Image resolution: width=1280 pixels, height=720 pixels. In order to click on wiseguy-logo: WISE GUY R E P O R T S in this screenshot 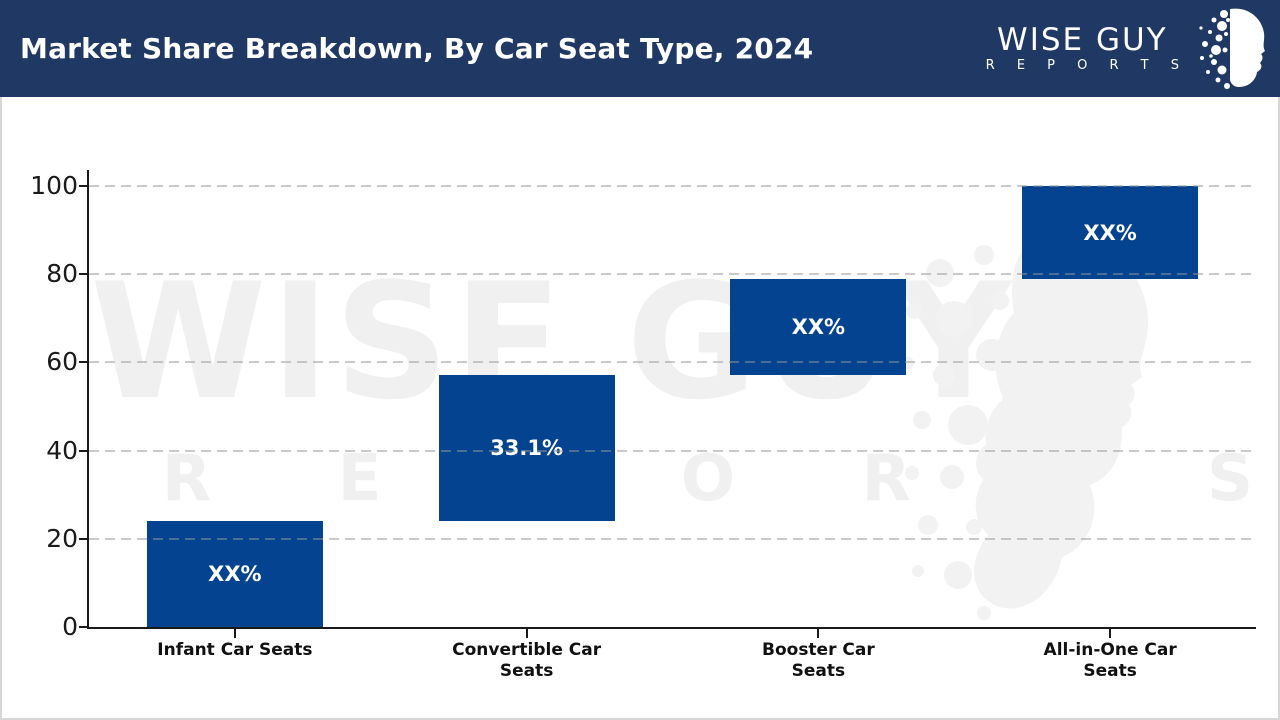, I will do `click(1128, 49)`.